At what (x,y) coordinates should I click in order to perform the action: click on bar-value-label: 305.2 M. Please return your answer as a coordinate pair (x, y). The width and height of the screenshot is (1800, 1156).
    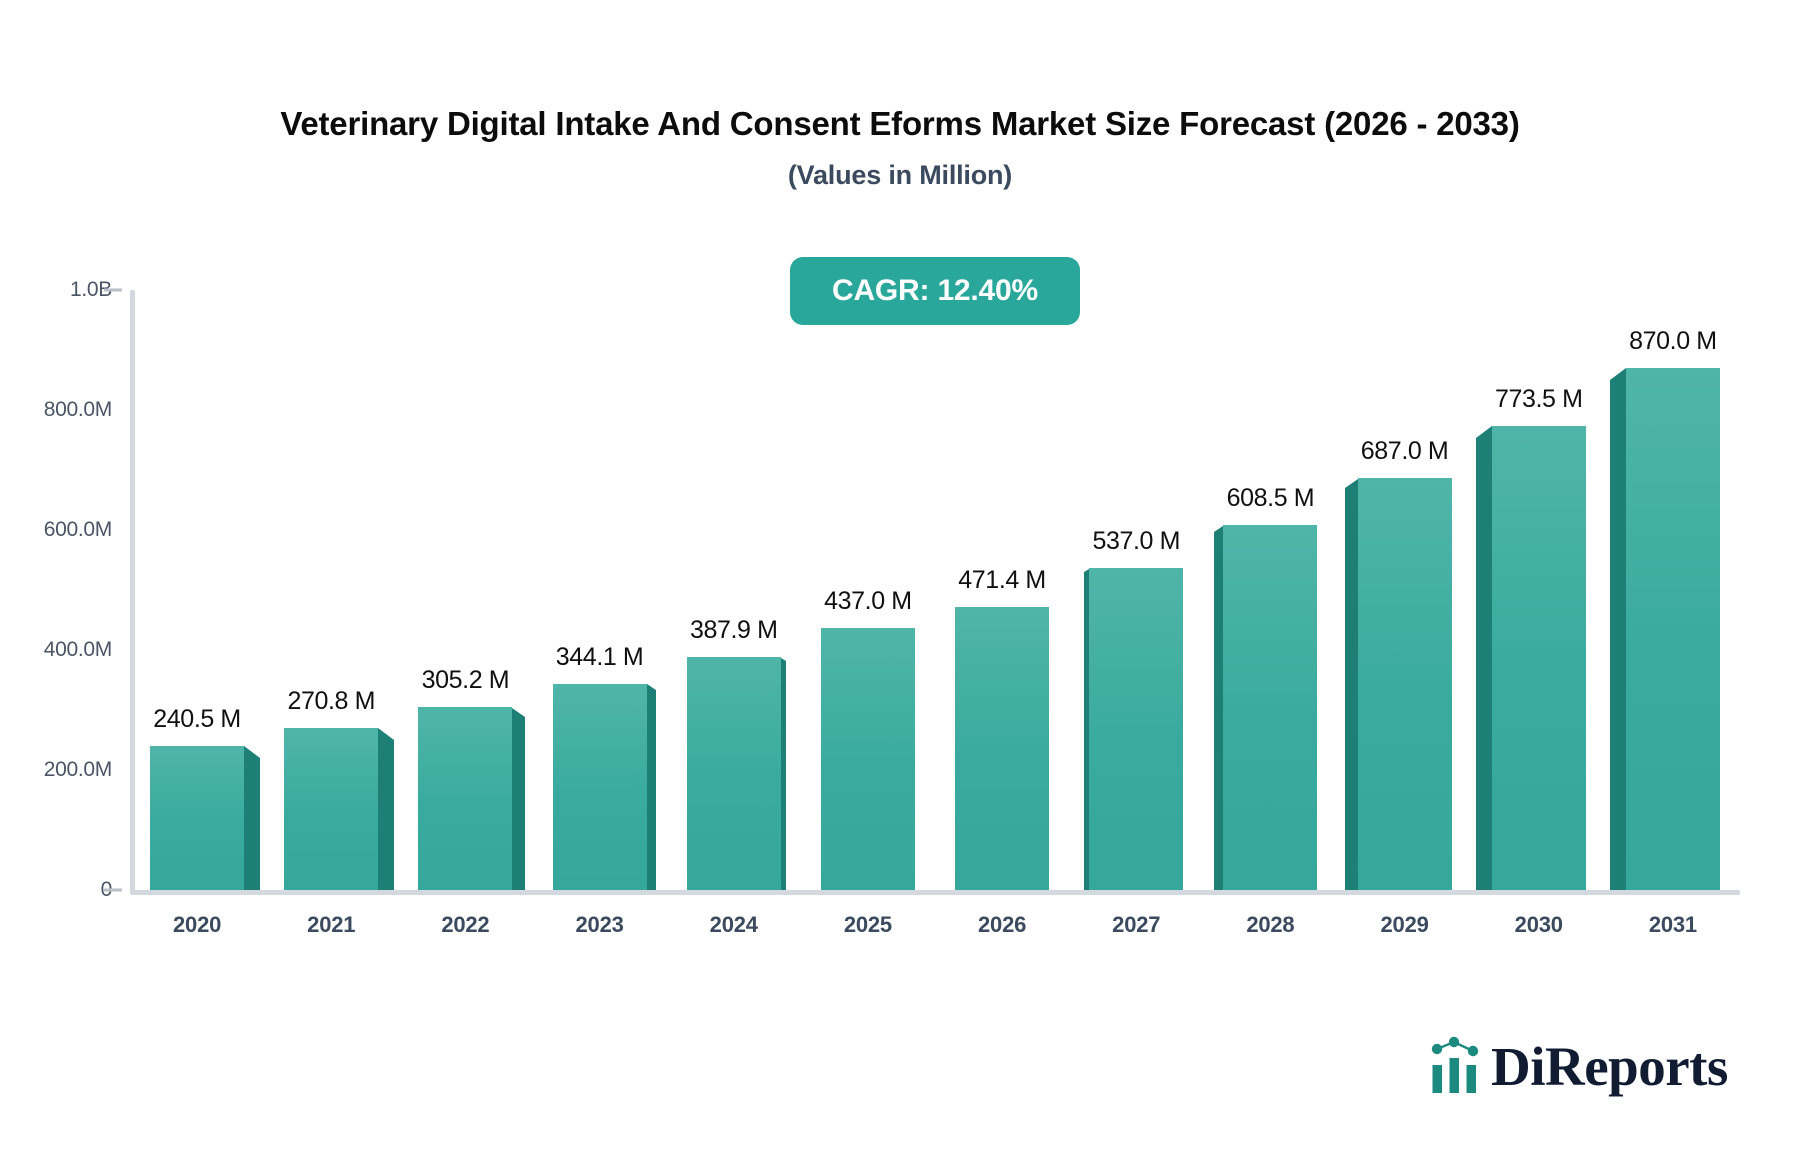
    Looking at the image, I should click on (465, 679).